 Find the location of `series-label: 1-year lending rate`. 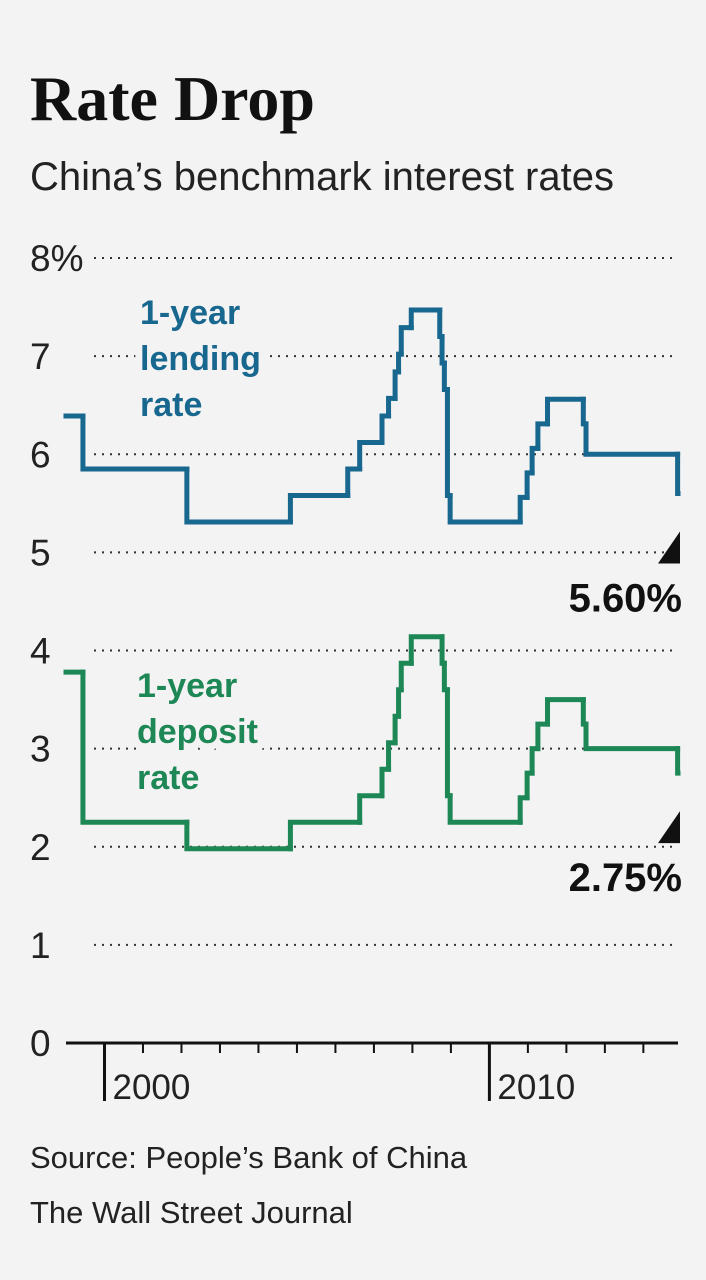

series-label: 1-year lending rate is located at coordinates (200, 359).